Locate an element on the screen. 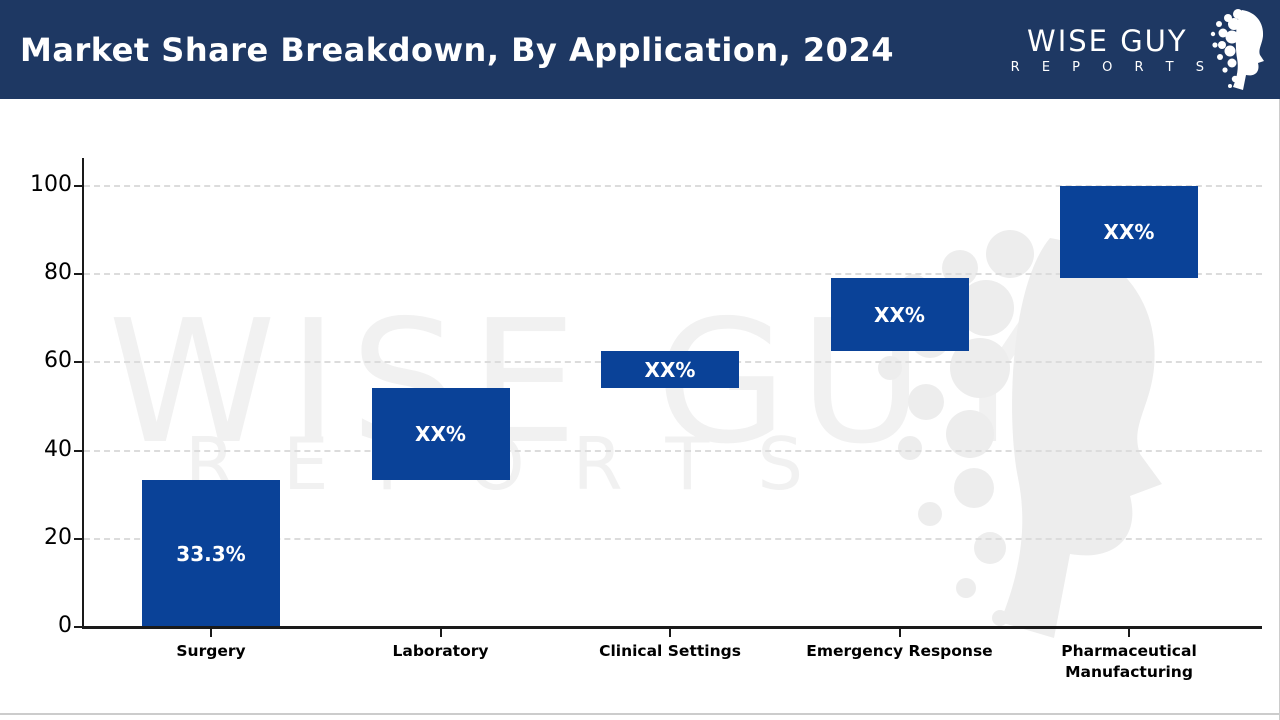 This screenshot has height=720, width=1280. x-axis-label: Surgery is located at coordinates (211, 651).